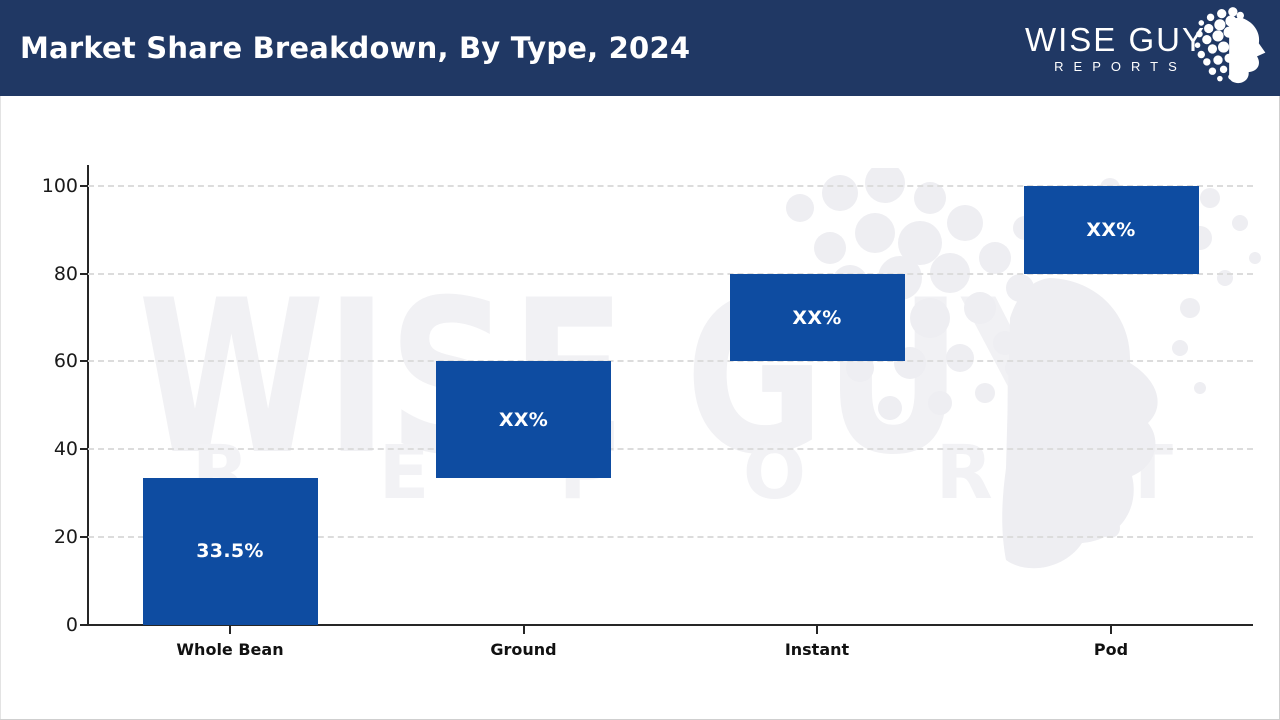 This screenshot has width=1280, height=720. I want to click on category-label: Ground, so click(523, 649).